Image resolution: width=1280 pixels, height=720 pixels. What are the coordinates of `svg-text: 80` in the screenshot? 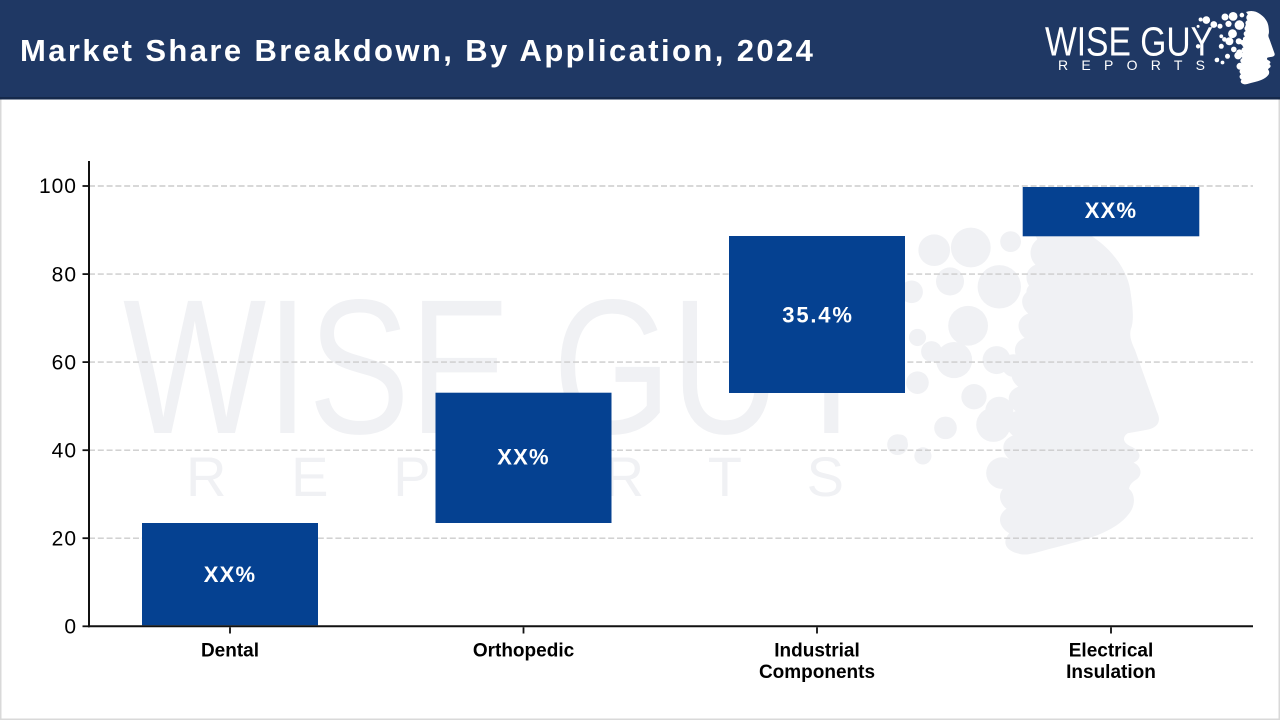 It's located at (64, 274).